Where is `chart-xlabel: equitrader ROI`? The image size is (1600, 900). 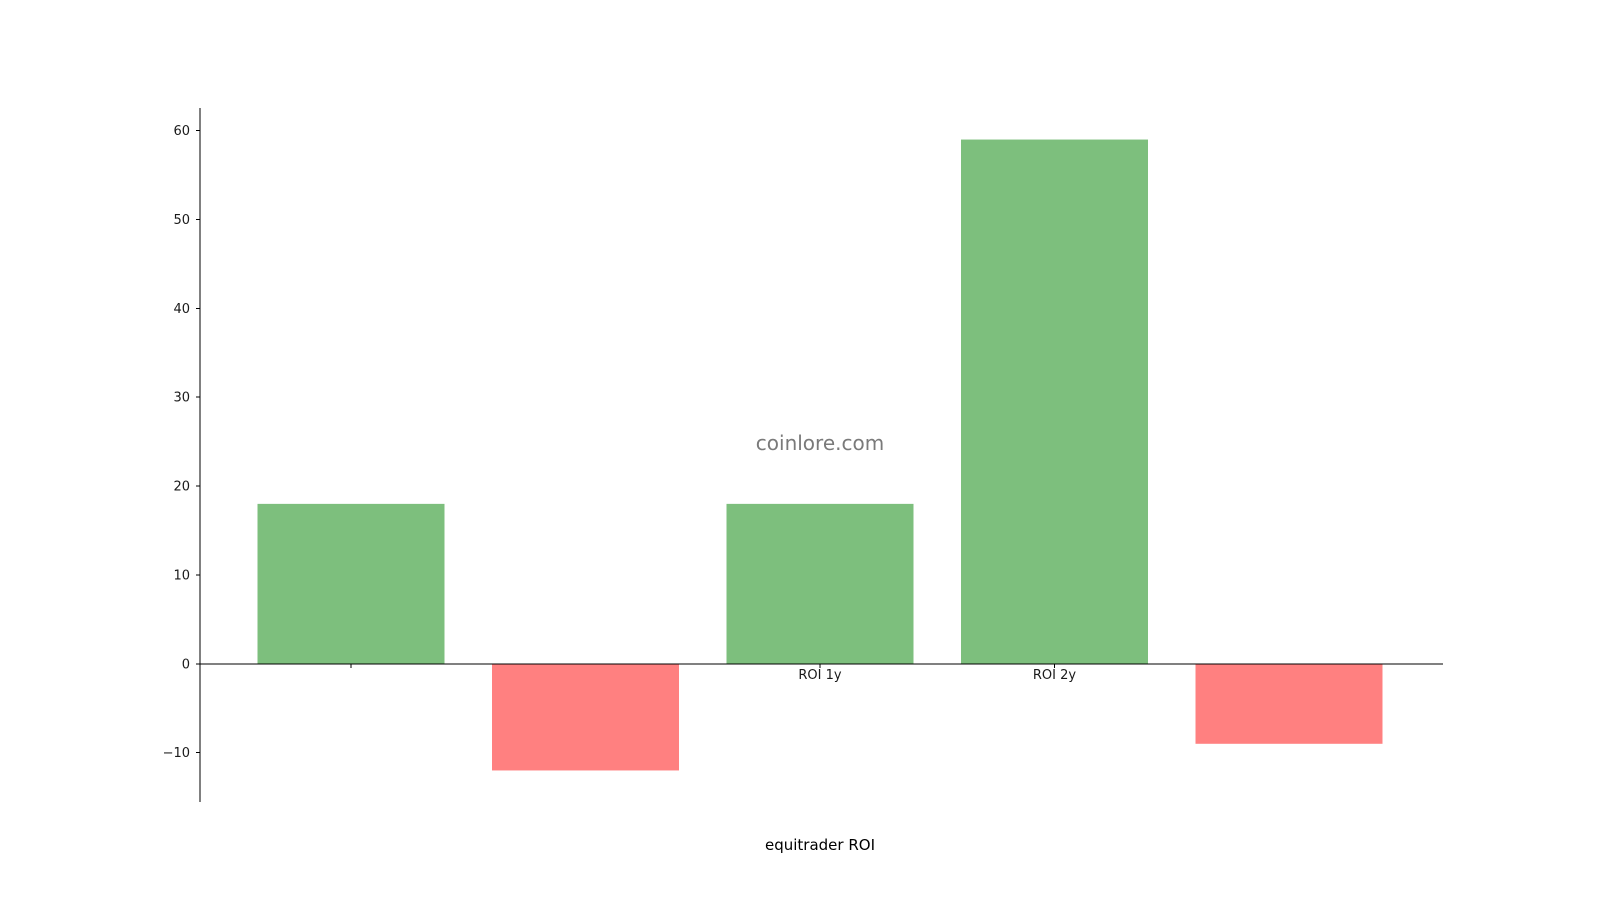 chart-xlabel: equitrader ROI is located at coordinates (820, 845).